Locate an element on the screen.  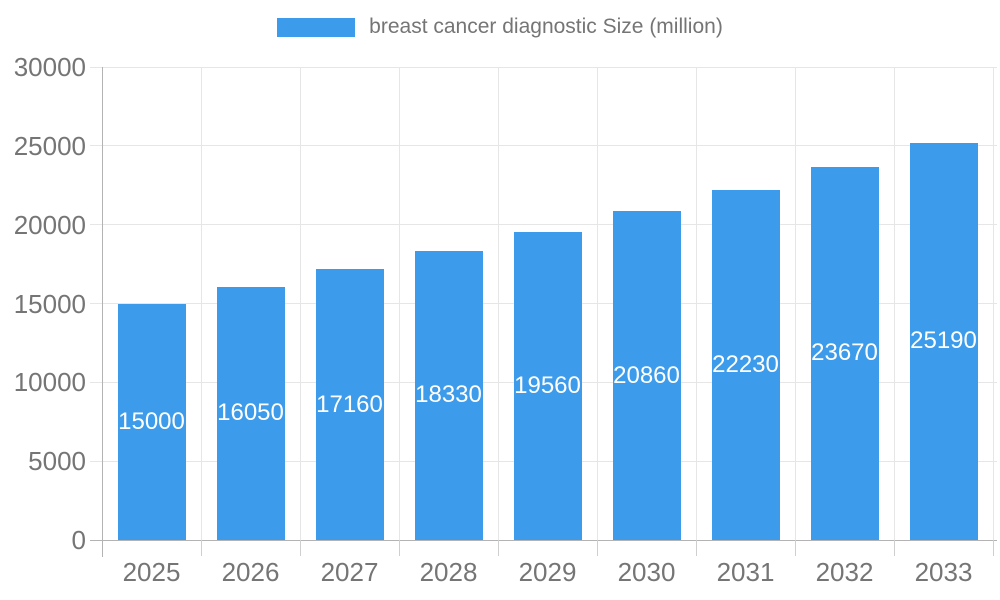
bar-2033 is located at coordinates (943, 341).